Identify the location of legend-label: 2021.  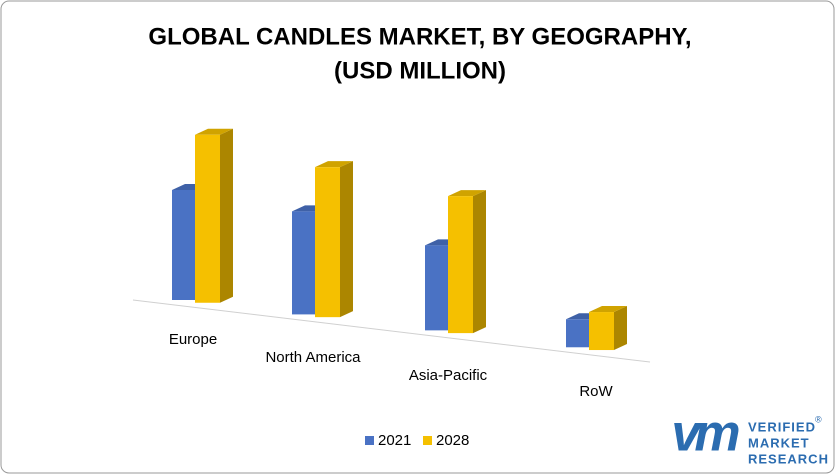
(394, 440).